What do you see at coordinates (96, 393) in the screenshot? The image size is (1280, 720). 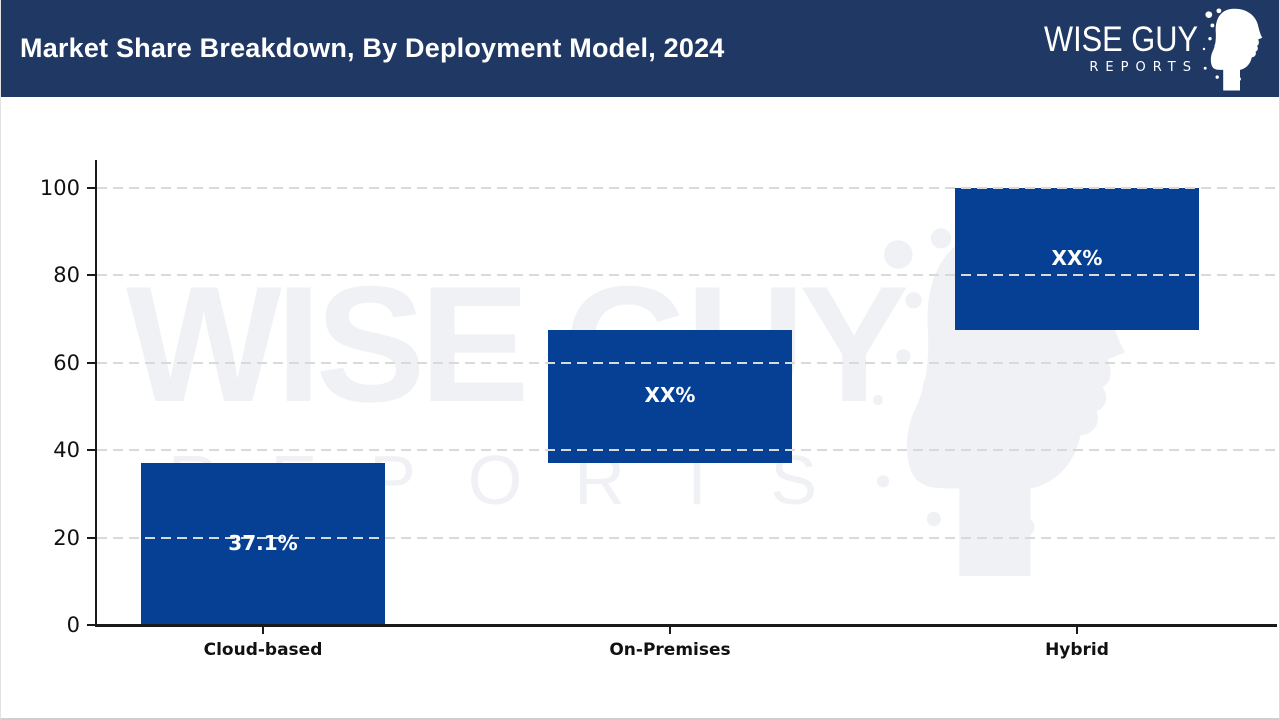 I see `y-axis-spine` at bounding box center [96, 393].